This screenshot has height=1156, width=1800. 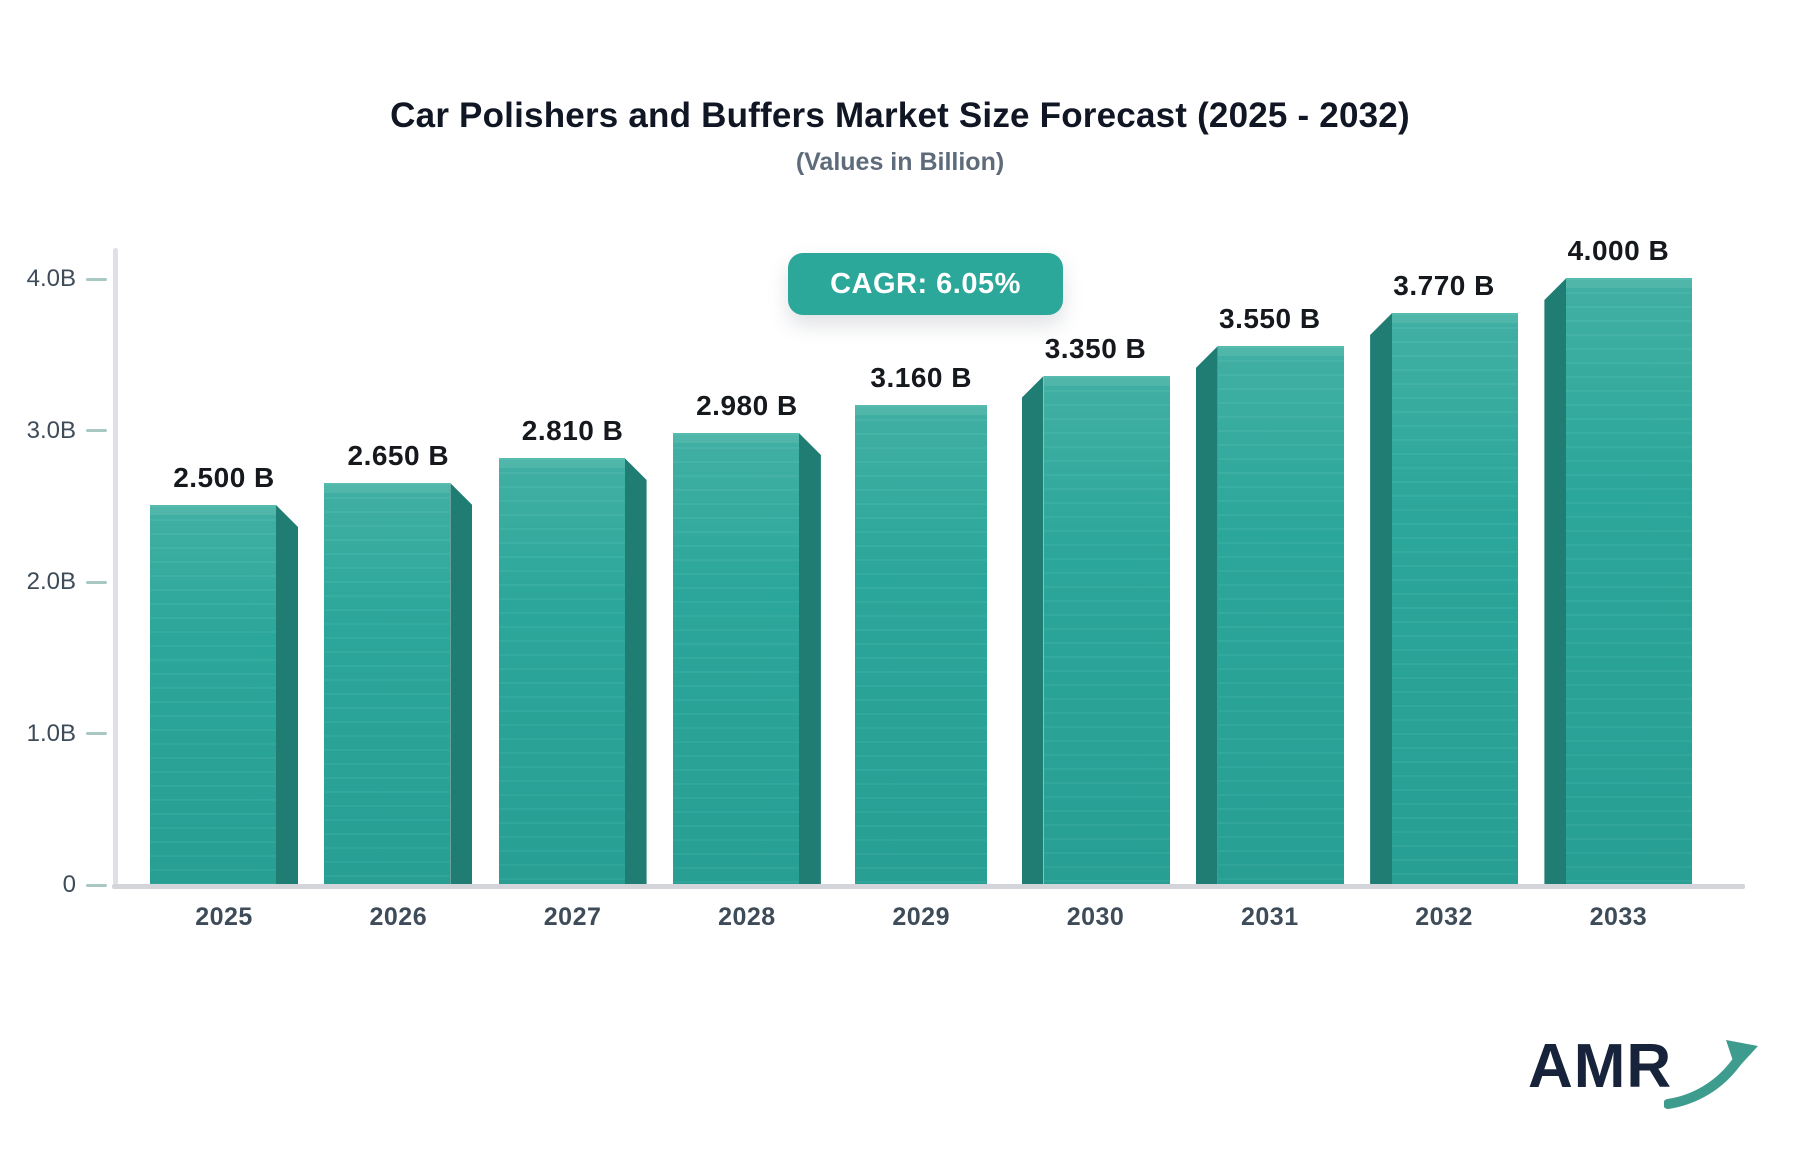 I want to click on bar-value-label: 2.810 B, so click(x=572, y=430).